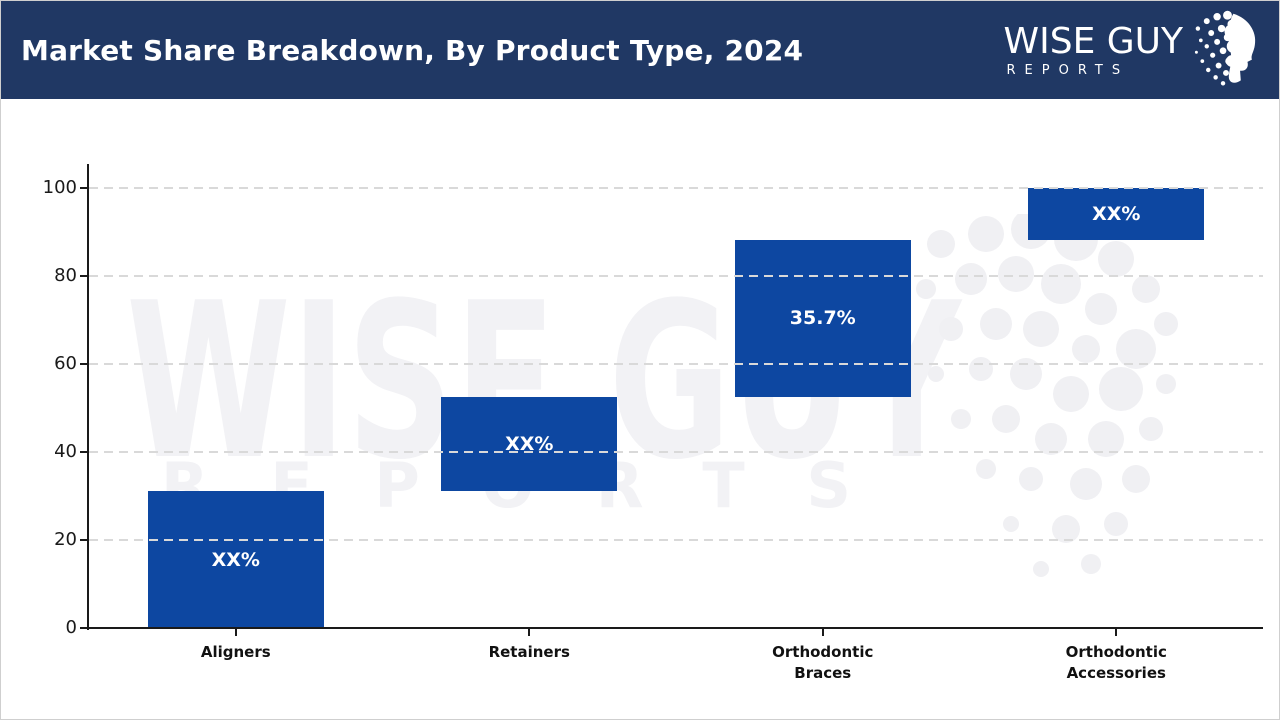 The image size is (1280, 720). Describe the element at coordinates (71, 627) in the screenshot. I see `y-tick-label: 0` at that location.